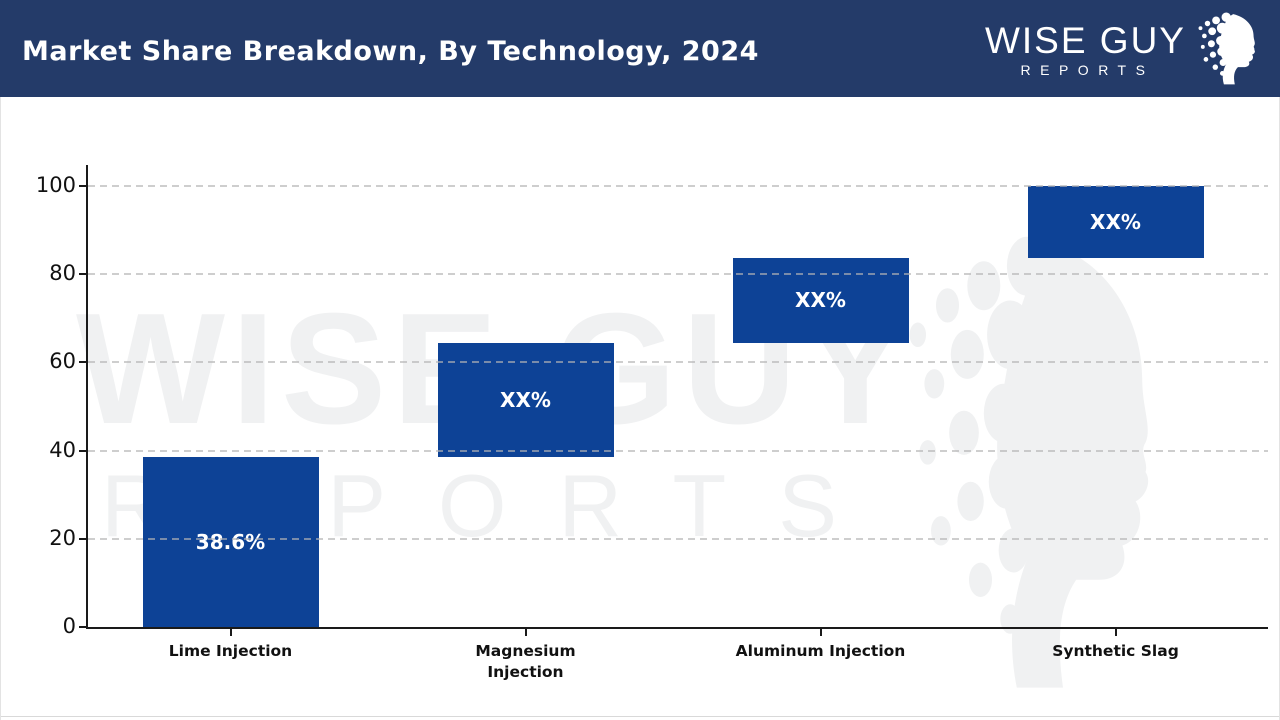  I want to click on wiseguy-logo: WISE GUY REPORTS, so click(1125, 50).